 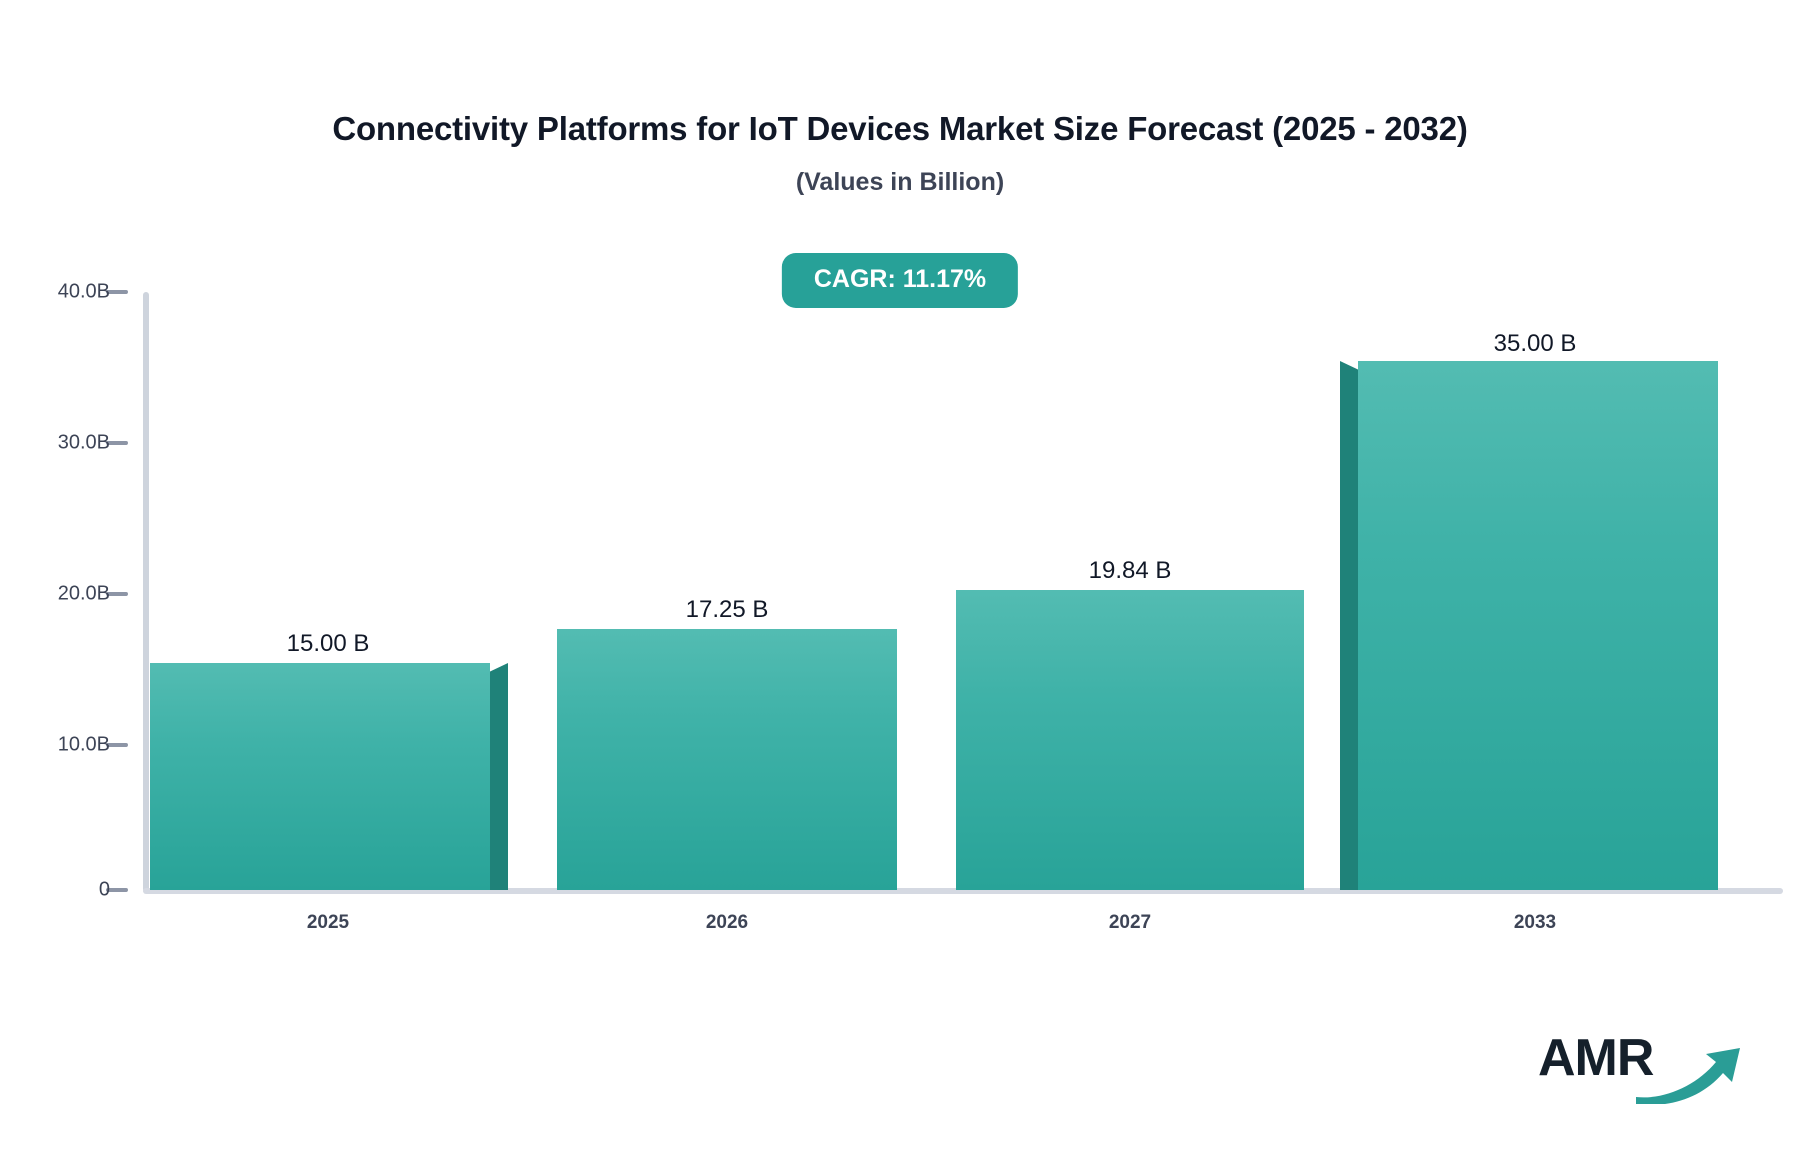 I want to click on bar-2026-face, so click(x=727, y=759).